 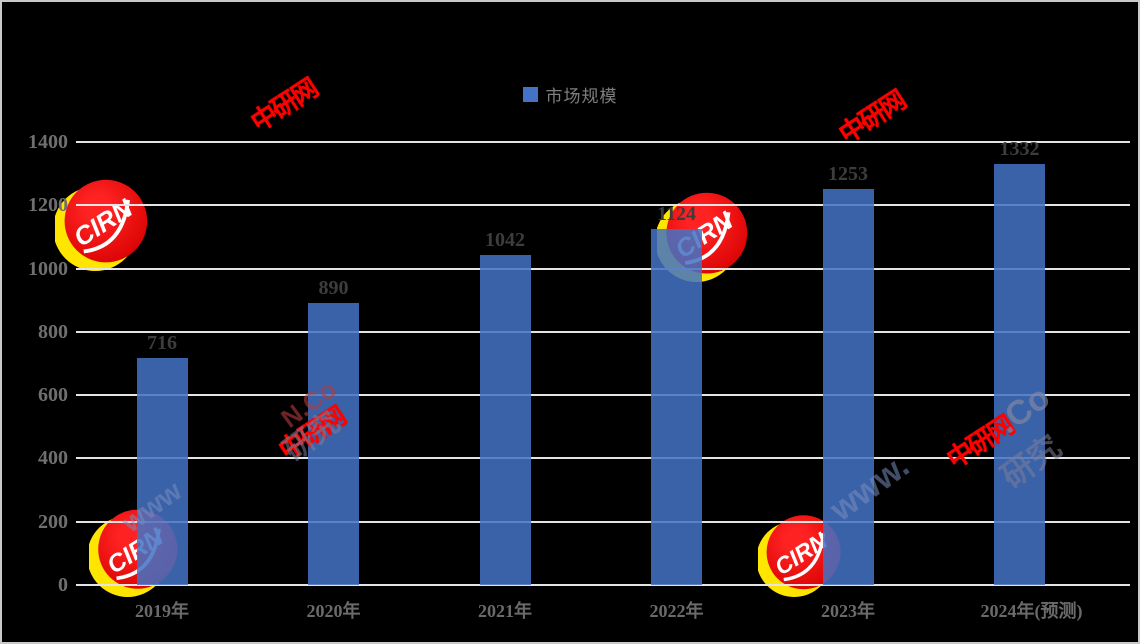 What do you see at coordinates (53, 331) in the screenshot?
I see `y-axis-tick-label: 800` at bounding box center [53, 331].